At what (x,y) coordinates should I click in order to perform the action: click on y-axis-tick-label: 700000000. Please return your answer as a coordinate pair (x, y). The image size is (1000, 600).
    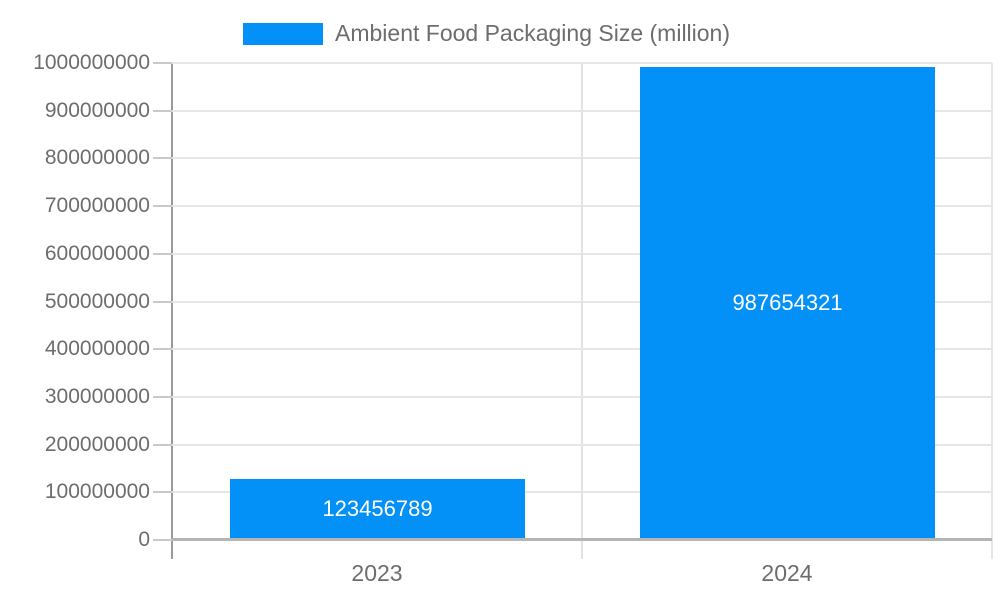
    Looking at the image, I should click on (97, 205).